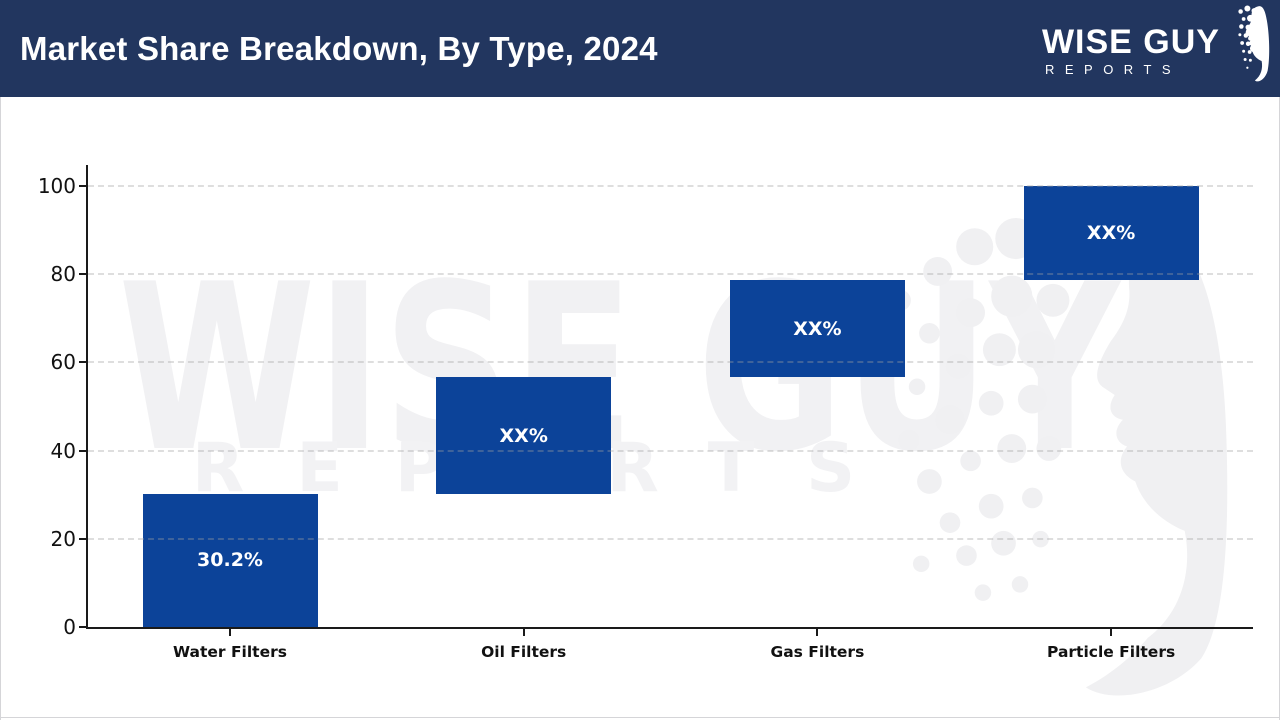  I want to click on x-category-label: Particle Filters, so click(1111, 652).